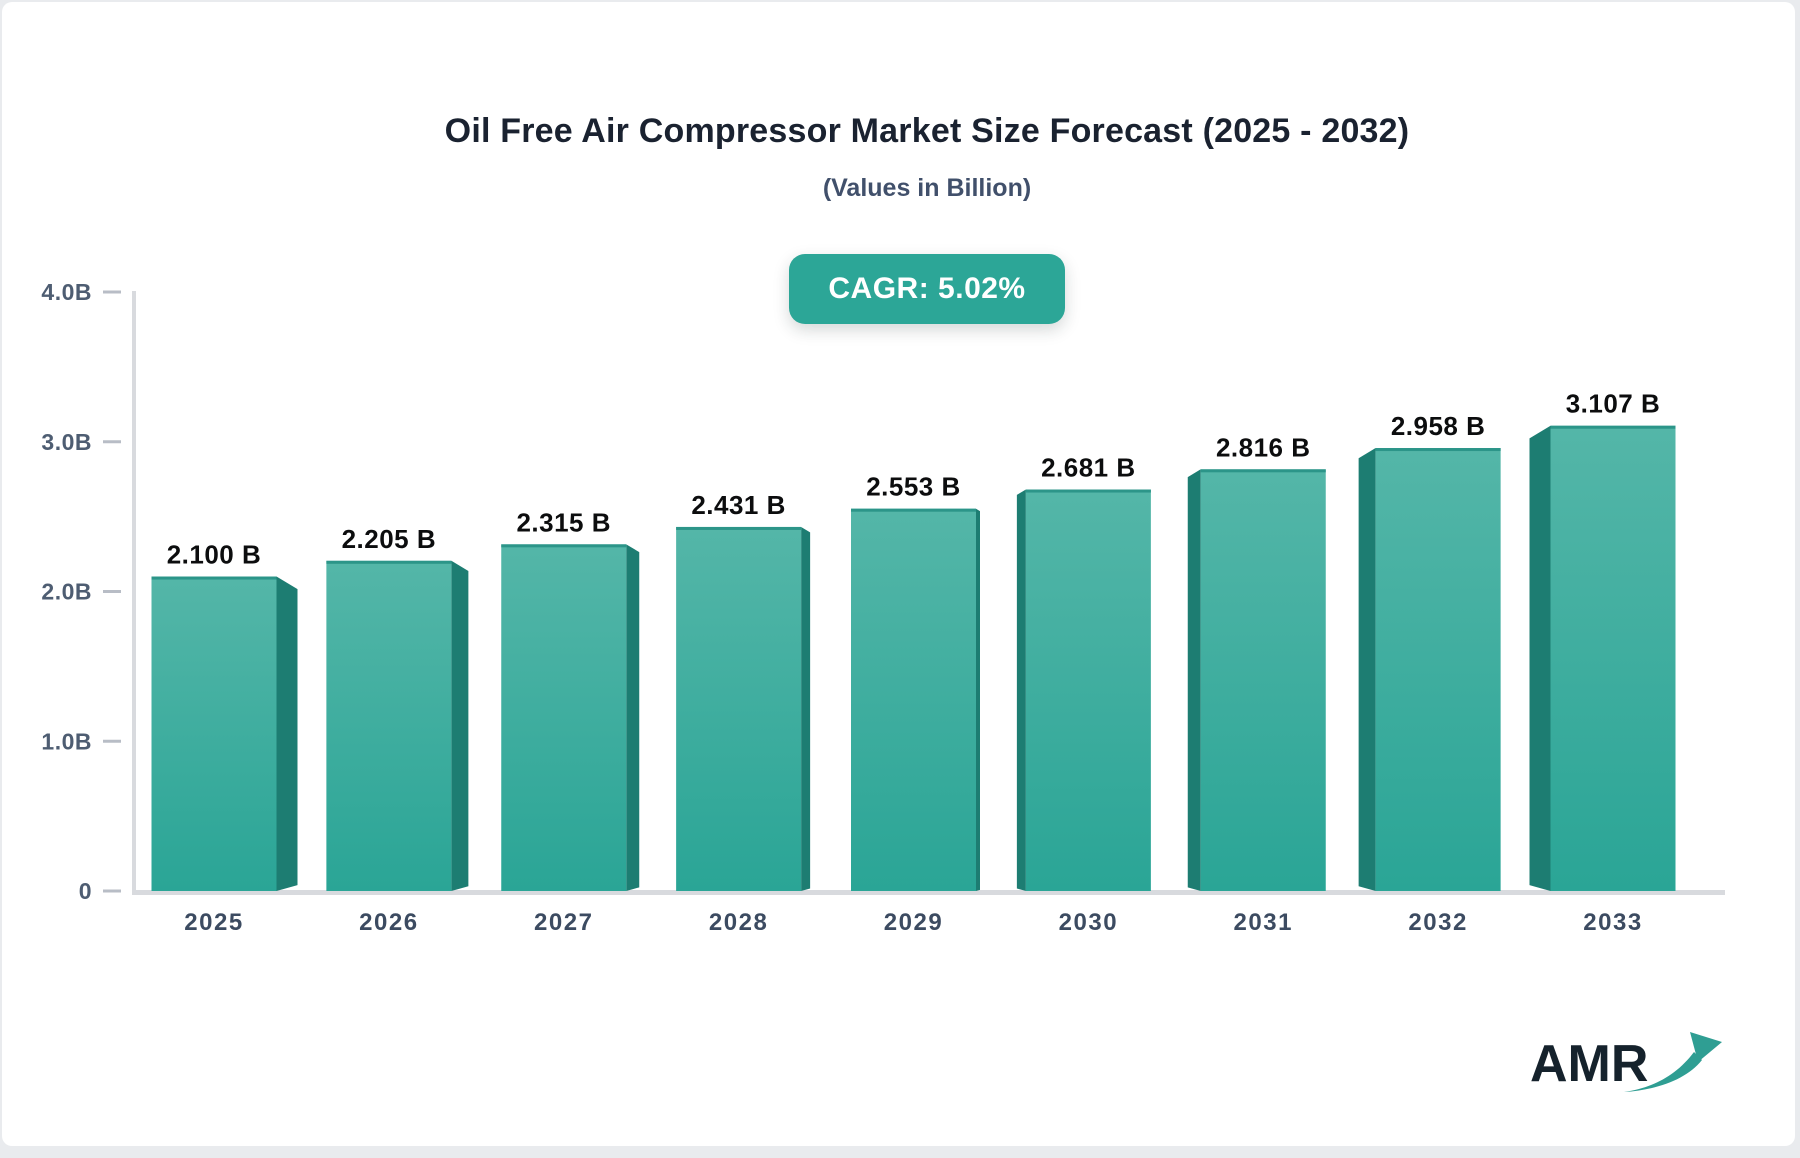 Image resolution: width=1800 pixels, height=1158 pixels. What do you see at coordinates (389, 539) in the screenshot?
I see `bar-value-label: 2.205 B` at bounding box center [389, 539].